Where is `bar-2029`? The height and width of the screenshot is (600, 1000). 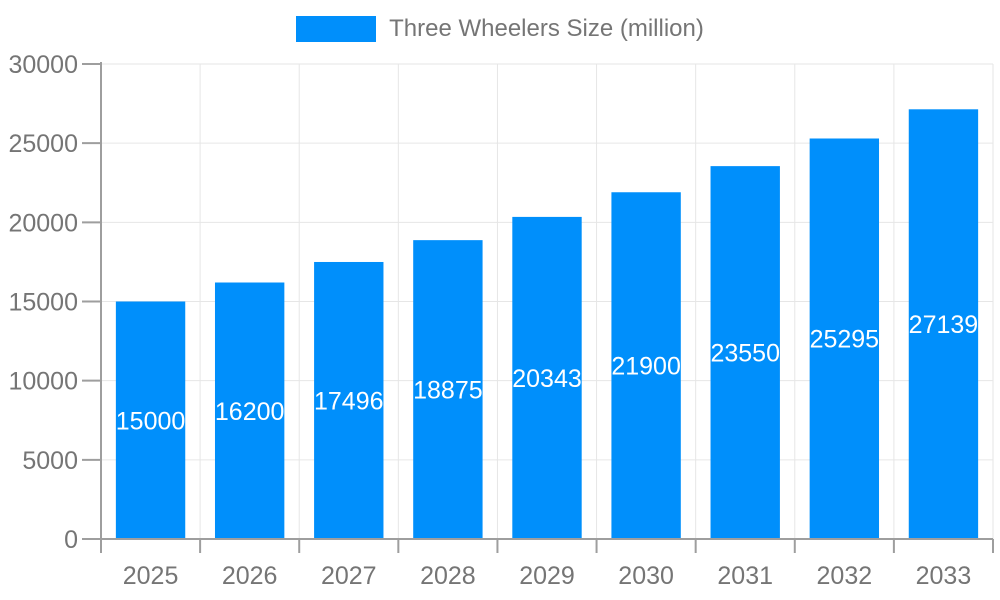 bar-2029 is located at coordinates (547, 377).